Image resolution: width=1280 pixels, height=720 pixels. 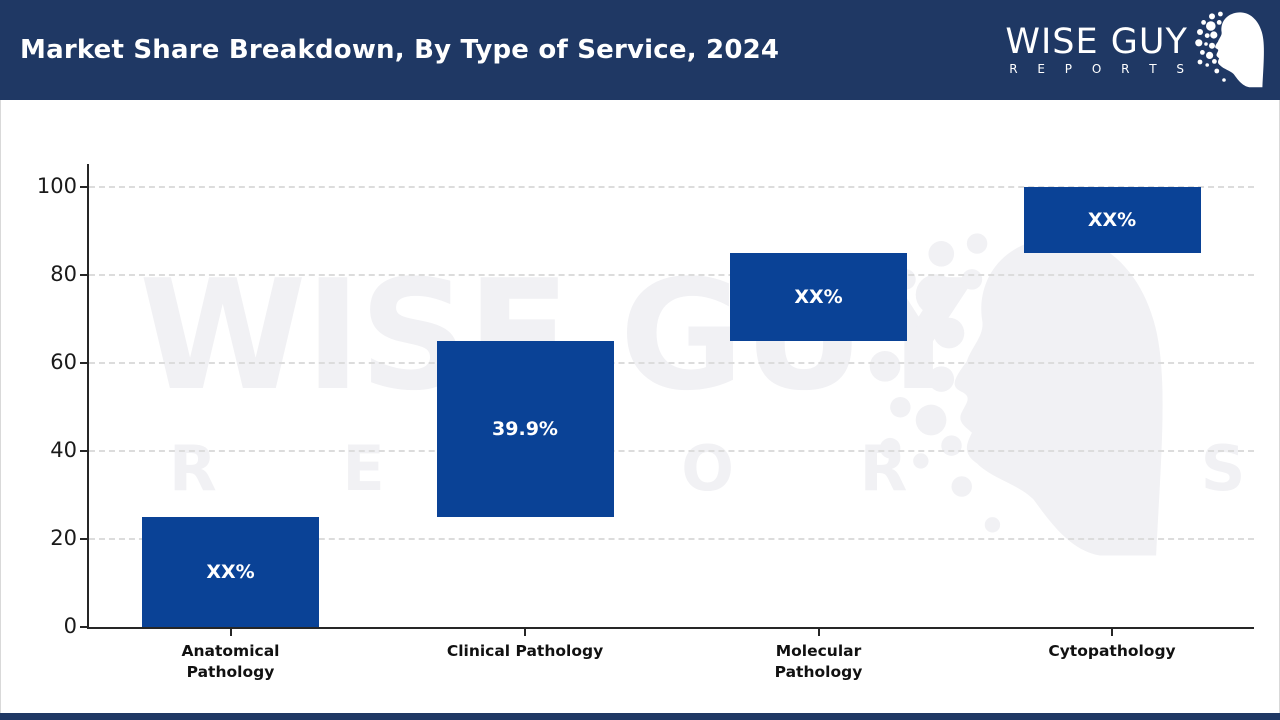 I want to click on y-tick-label: 40, so click(x=63, y=450).